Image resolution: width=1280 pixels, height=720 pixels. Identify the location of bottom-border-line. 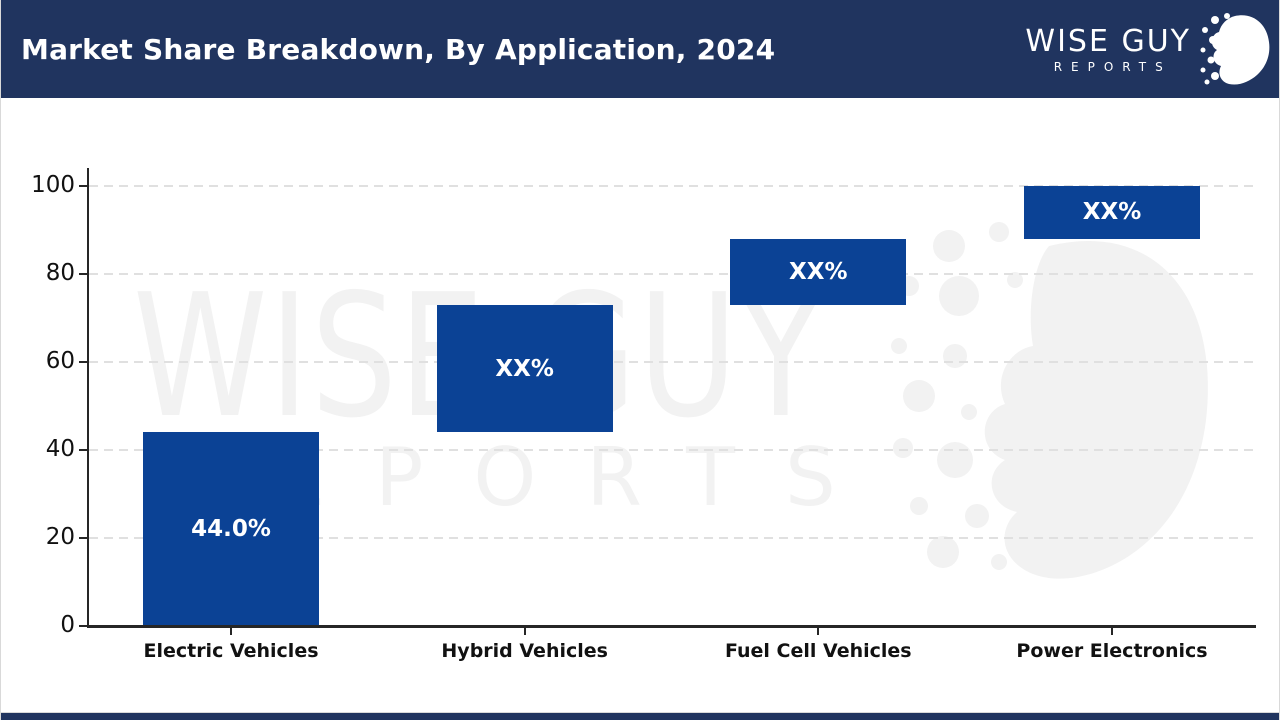
(640, 712).